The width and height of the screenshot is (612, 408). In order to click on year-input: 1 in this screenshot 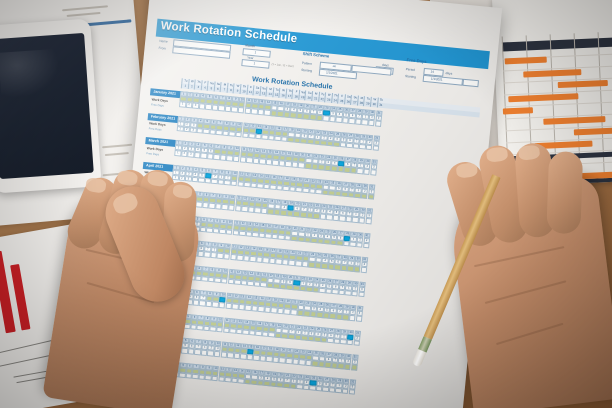, I will do `click(255, 64)`.